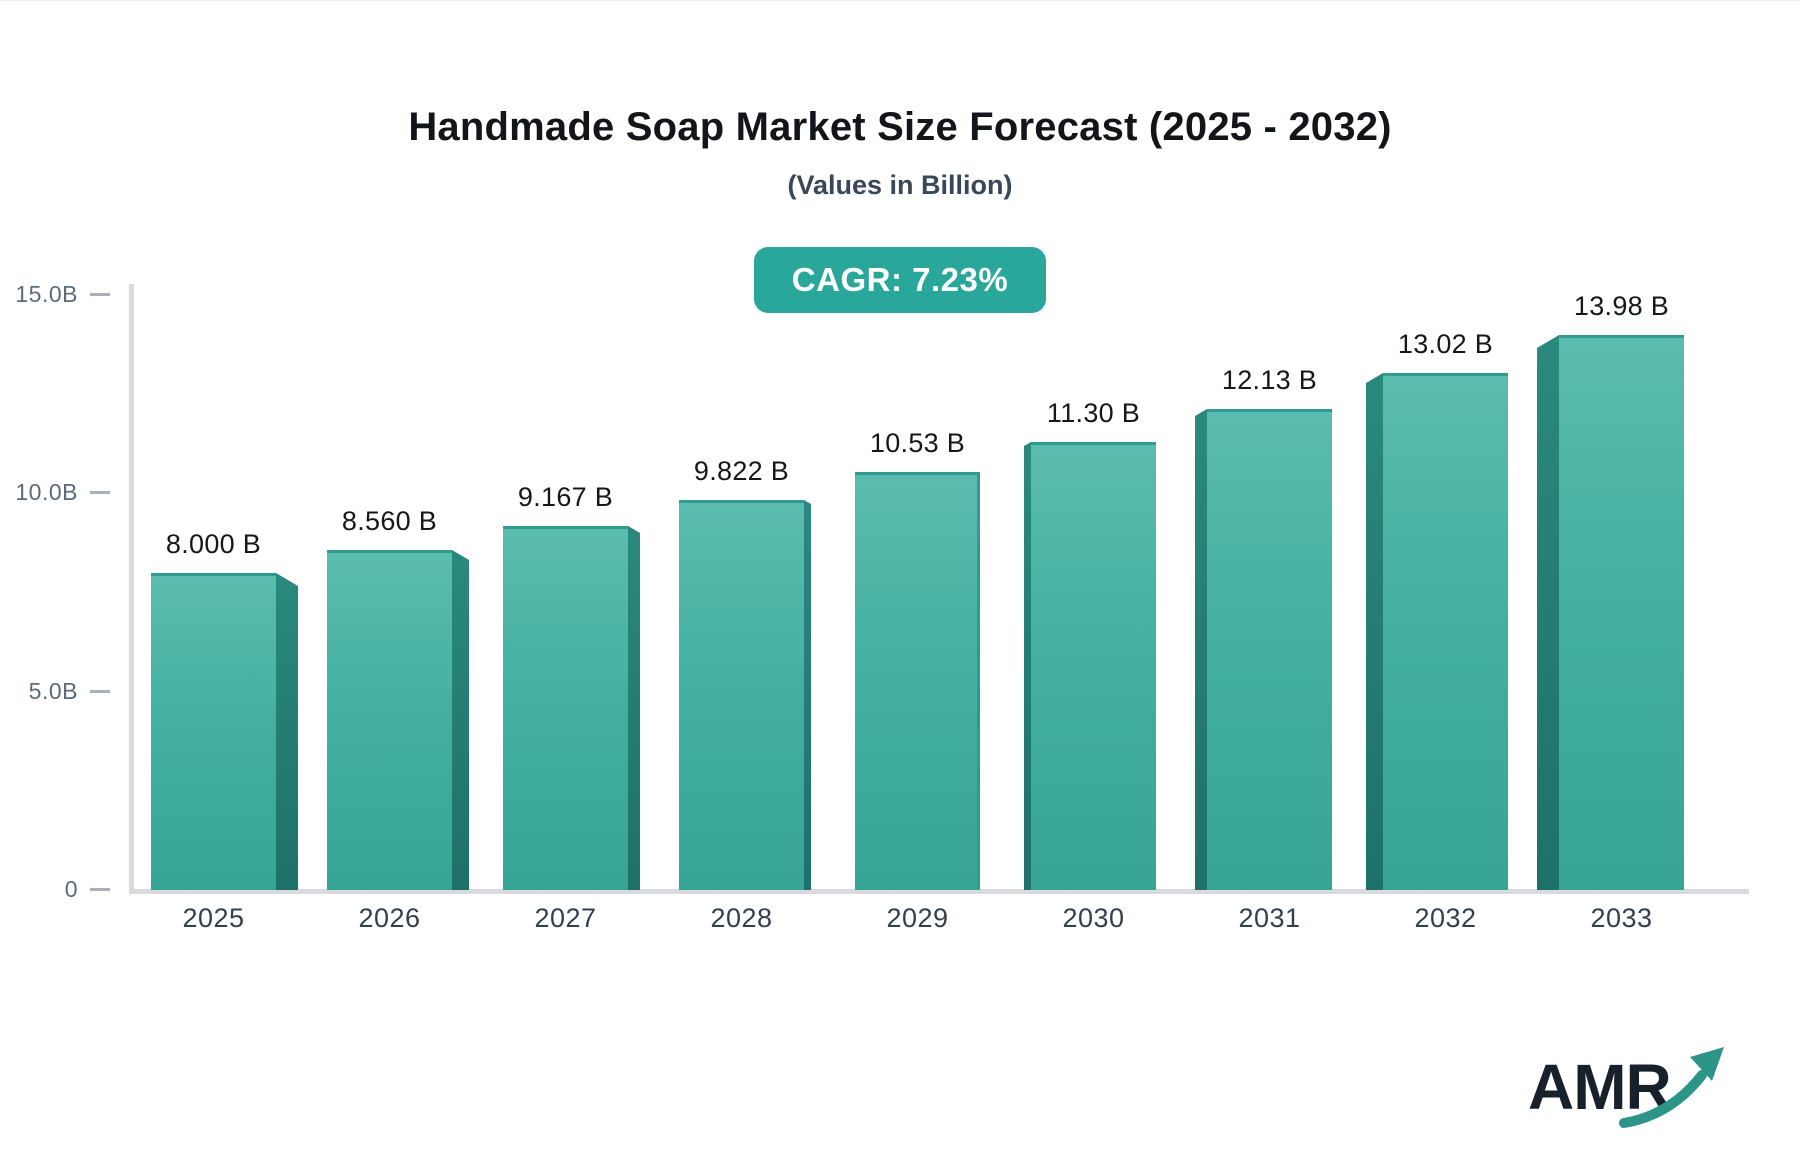  Describe the element at coordinates (1445, 631) in the screenshot. I see `bar-2032` at that location.